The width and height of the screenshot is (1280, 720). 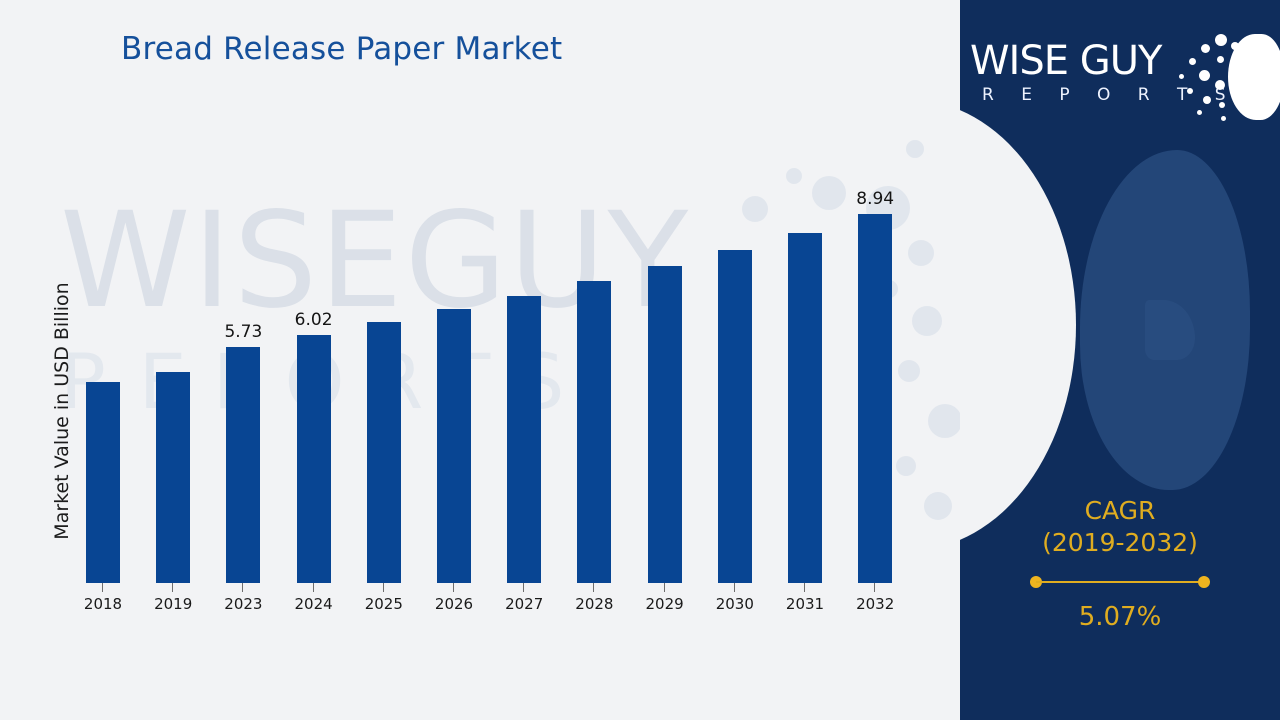 What do you see at coordinates (1018, 325) in the screenshot?
I see `circle-decoration` at bounding box center [1018, 325].